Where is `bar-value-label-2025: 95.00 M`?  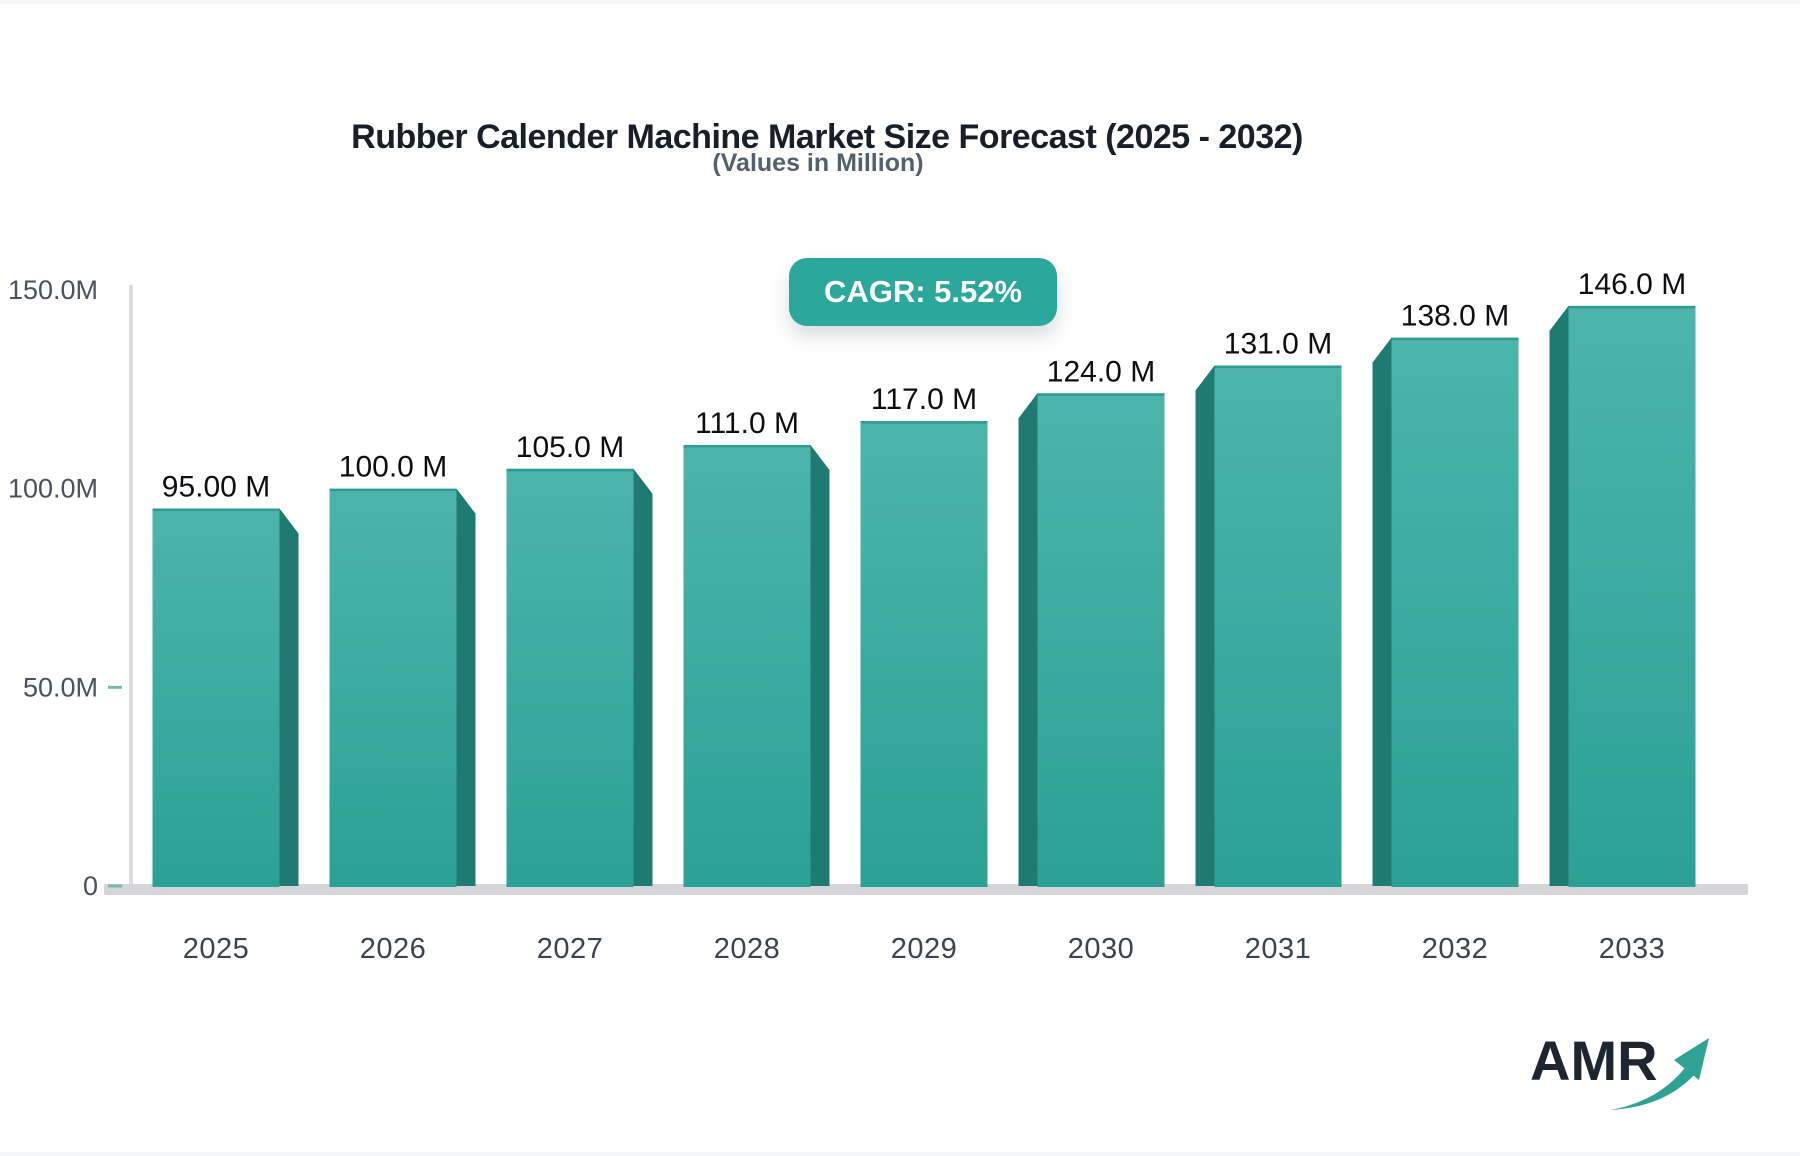 bar-value-label-2025: 95.00 M is located at coordinates (216, 487).